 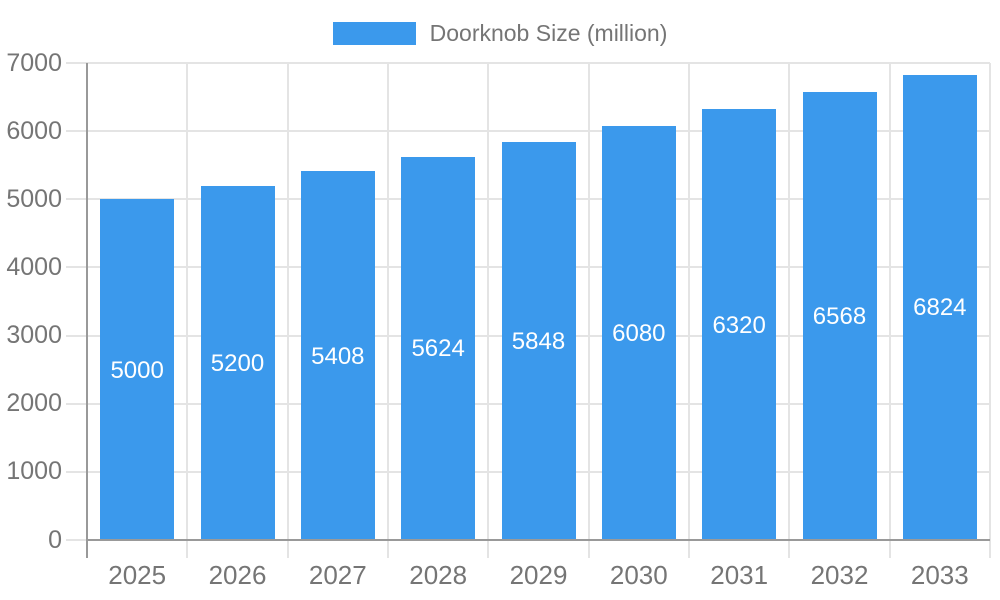 I want to click on bar-value-label: 6080, so click(x=639, y=333).